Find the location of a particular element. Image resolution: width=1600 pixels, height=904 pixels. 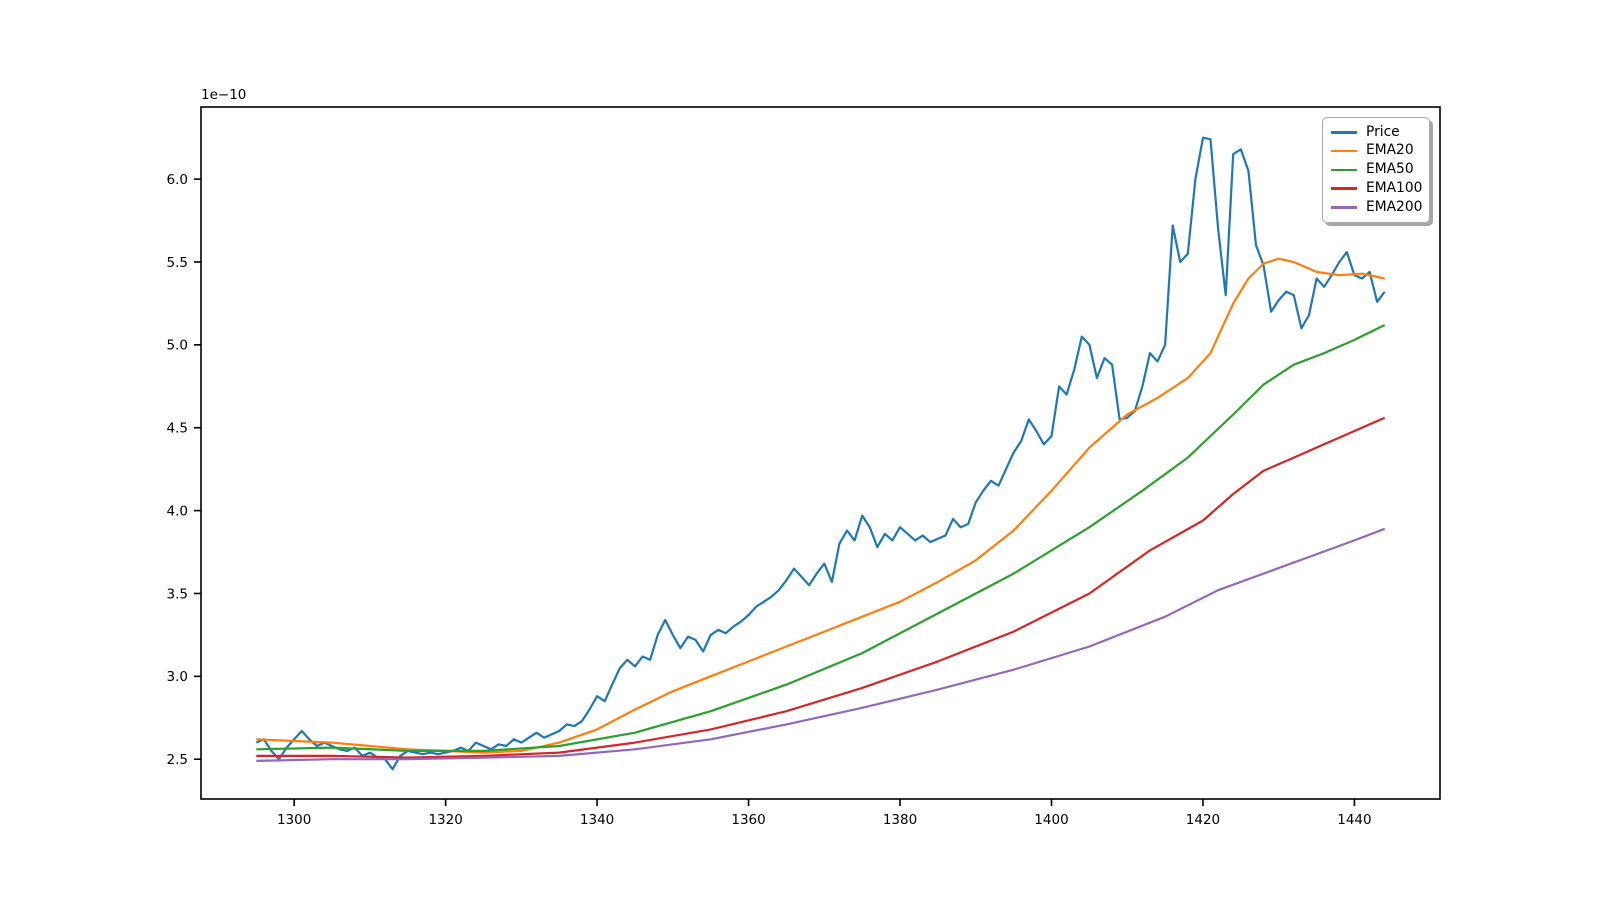

legend-line-sample-ema100 is located at coordinates (1344, 189).